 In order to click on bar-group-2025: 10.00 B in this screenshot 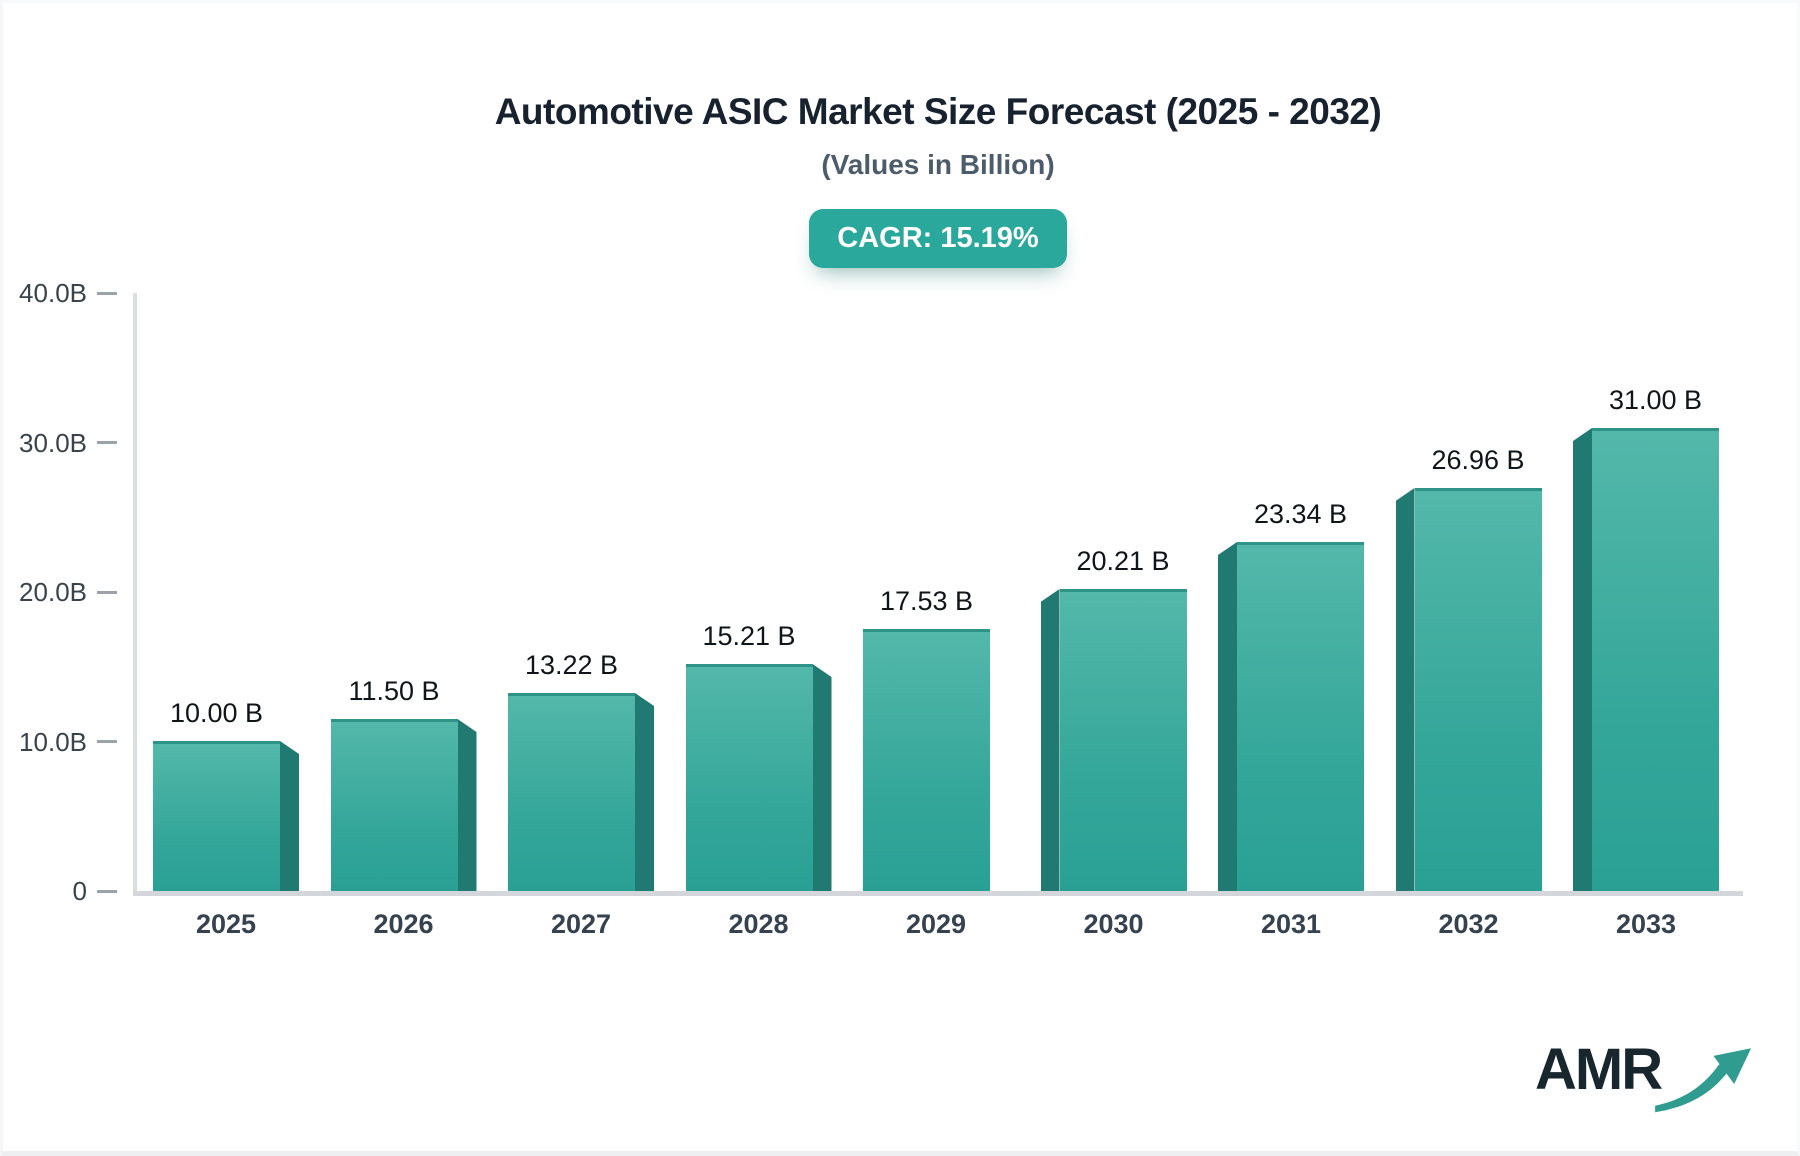, I will do `click(226, 592)`.